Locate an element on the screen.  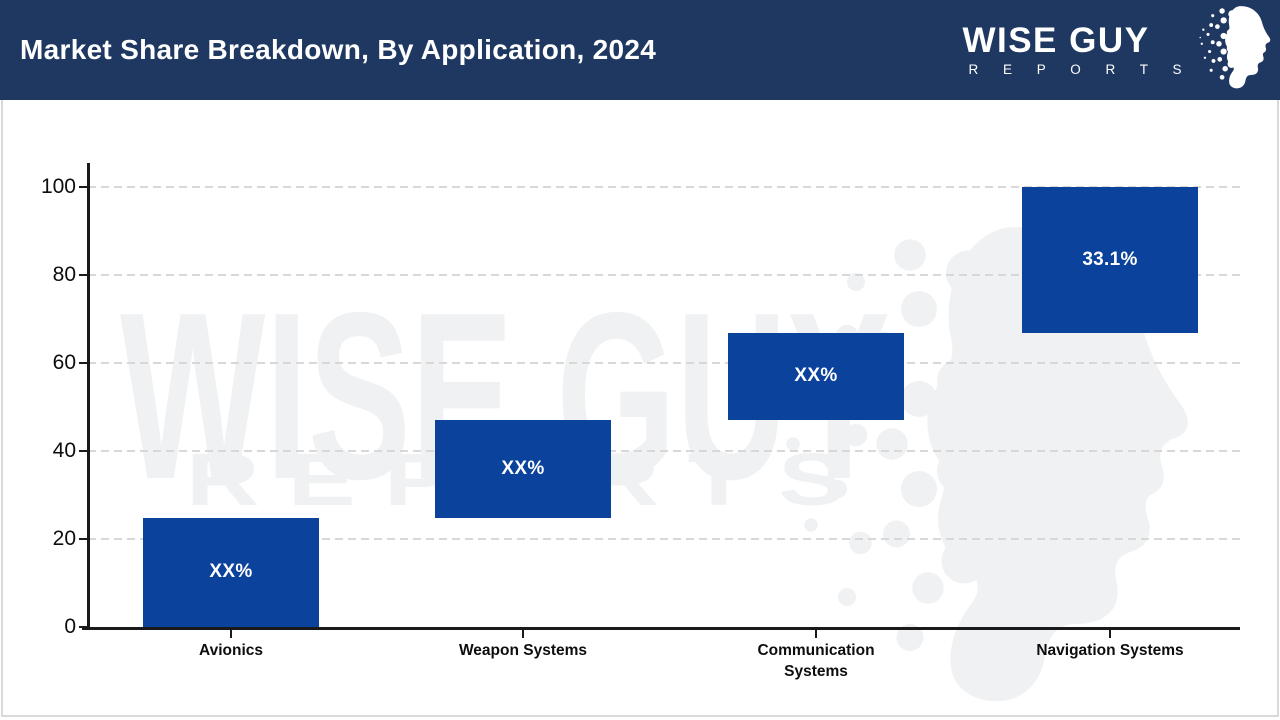
y-tick-label-100: 100 is located at coordinates (58, 186).